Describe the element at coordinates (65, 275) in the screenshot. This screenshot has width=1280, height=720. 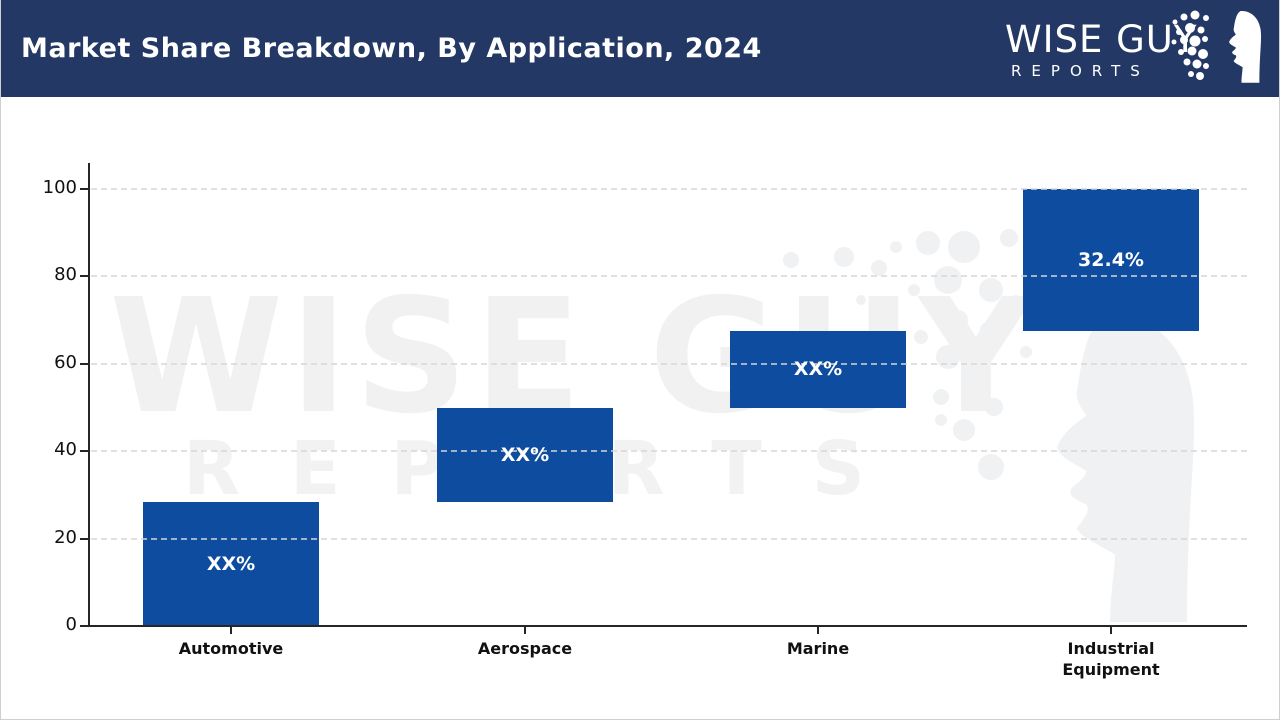
I see `y-tick-label: 80` at that location.